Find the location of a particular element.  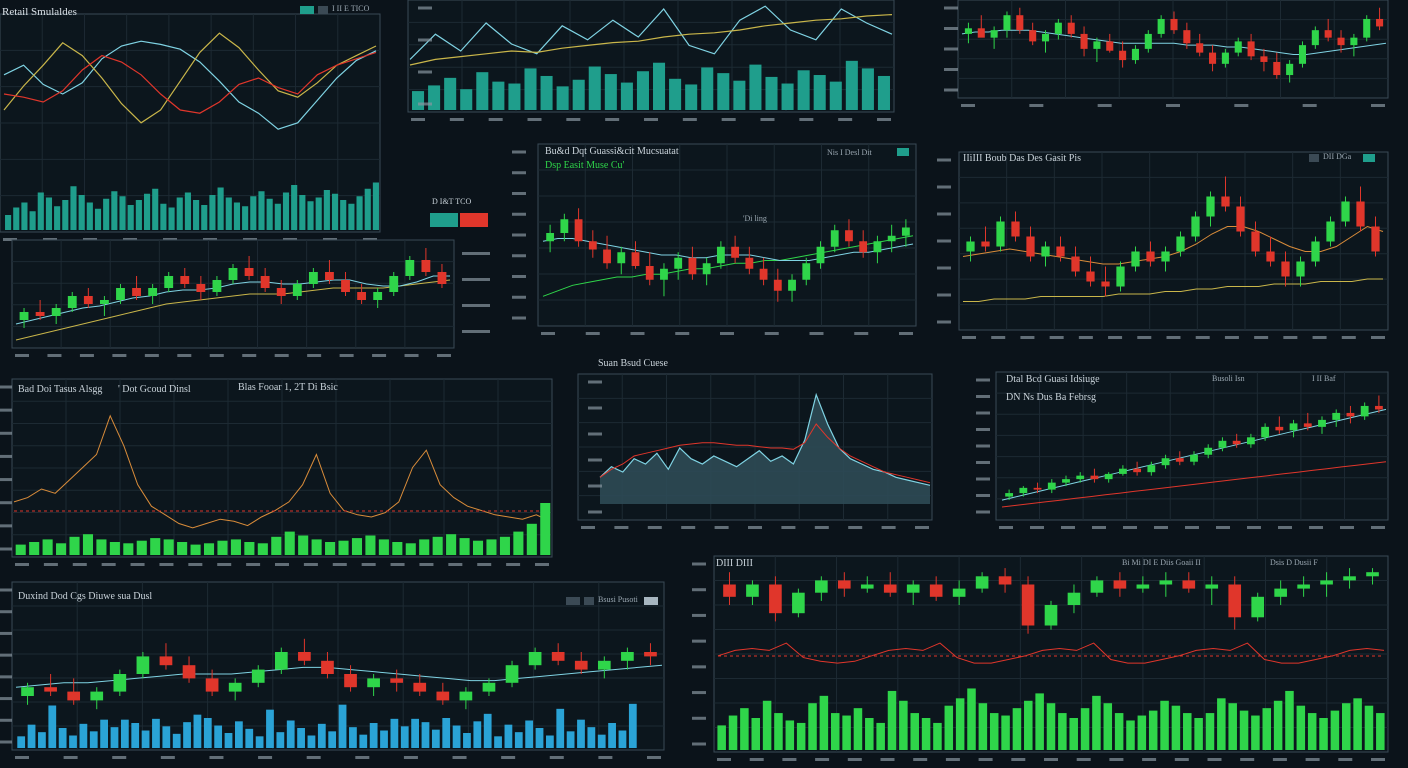

area-fill is located at coordinates (765, 449).